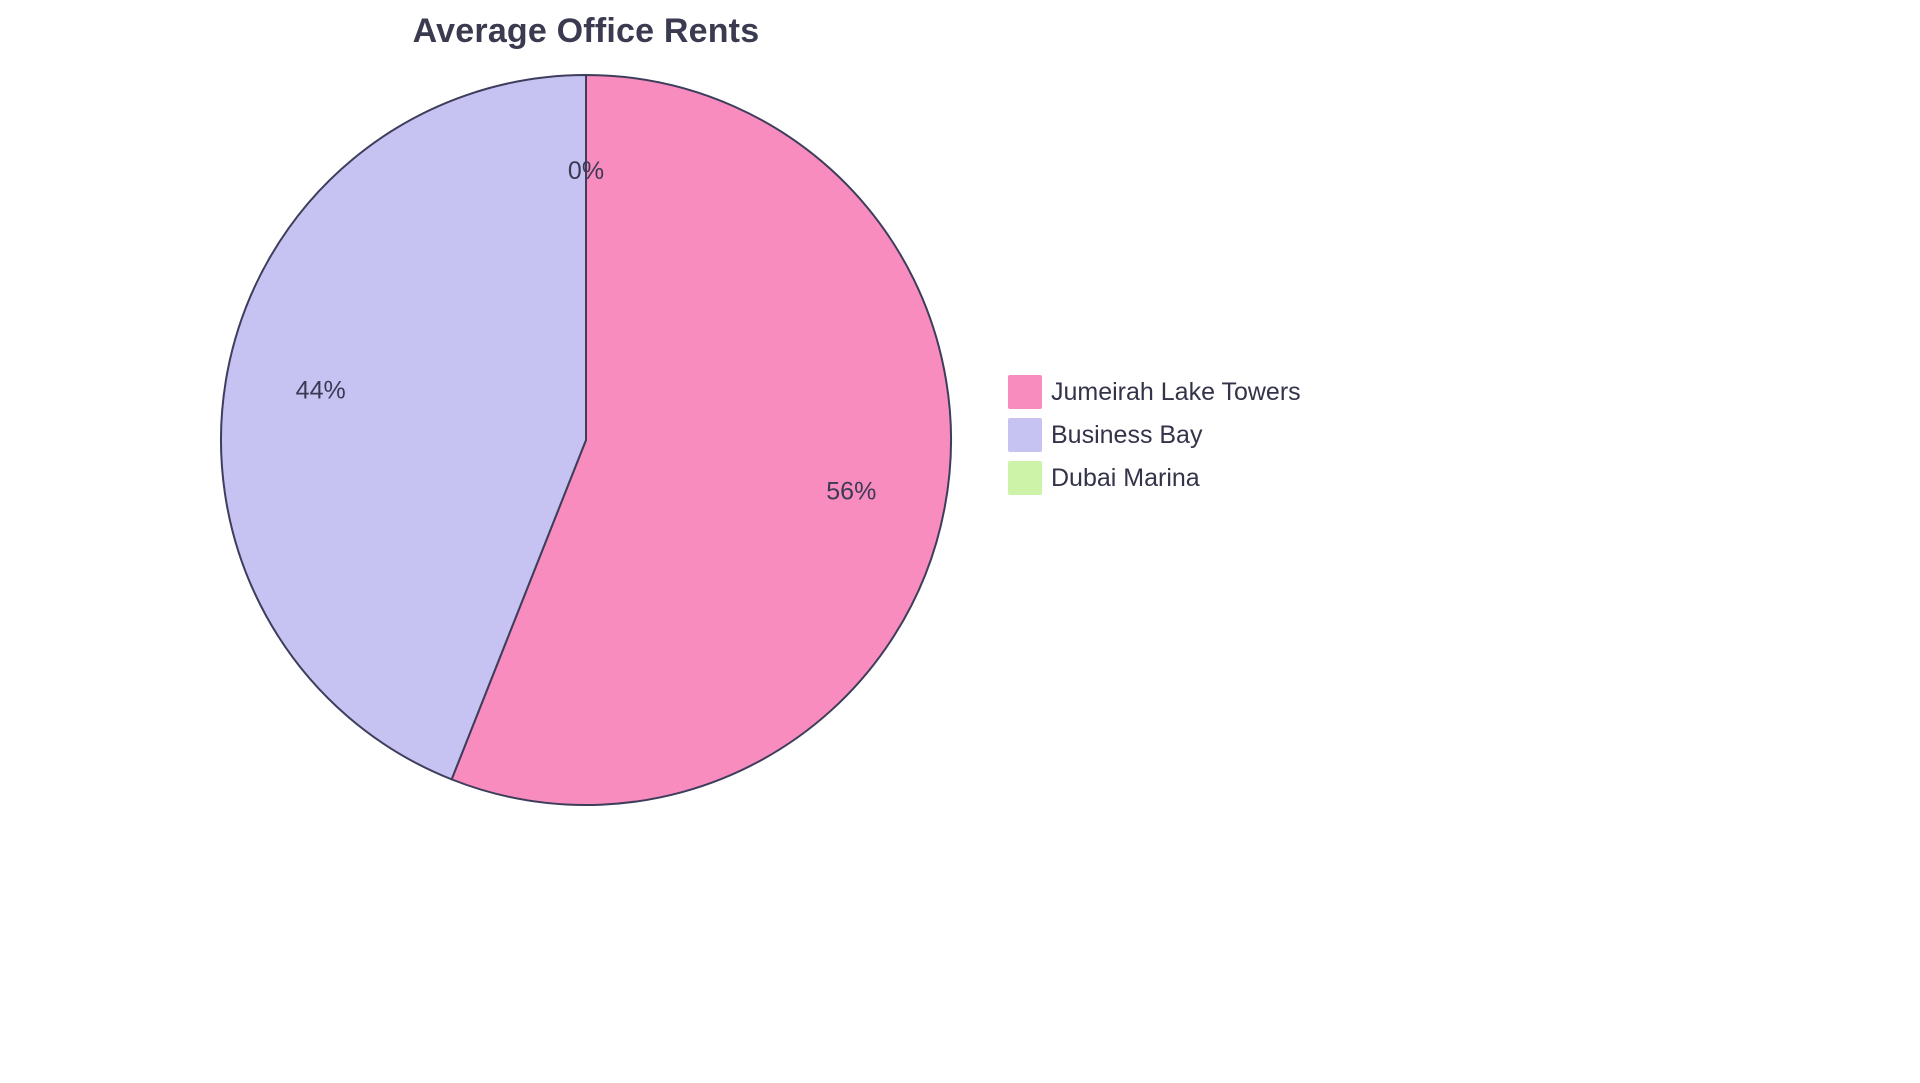  What do you see at coordinates (1176, 391) in the screenshot?
I see `legend-label-jumeirah-lake-towers: Jumeirah Lake Towers` at bounding box center [1176, 391].